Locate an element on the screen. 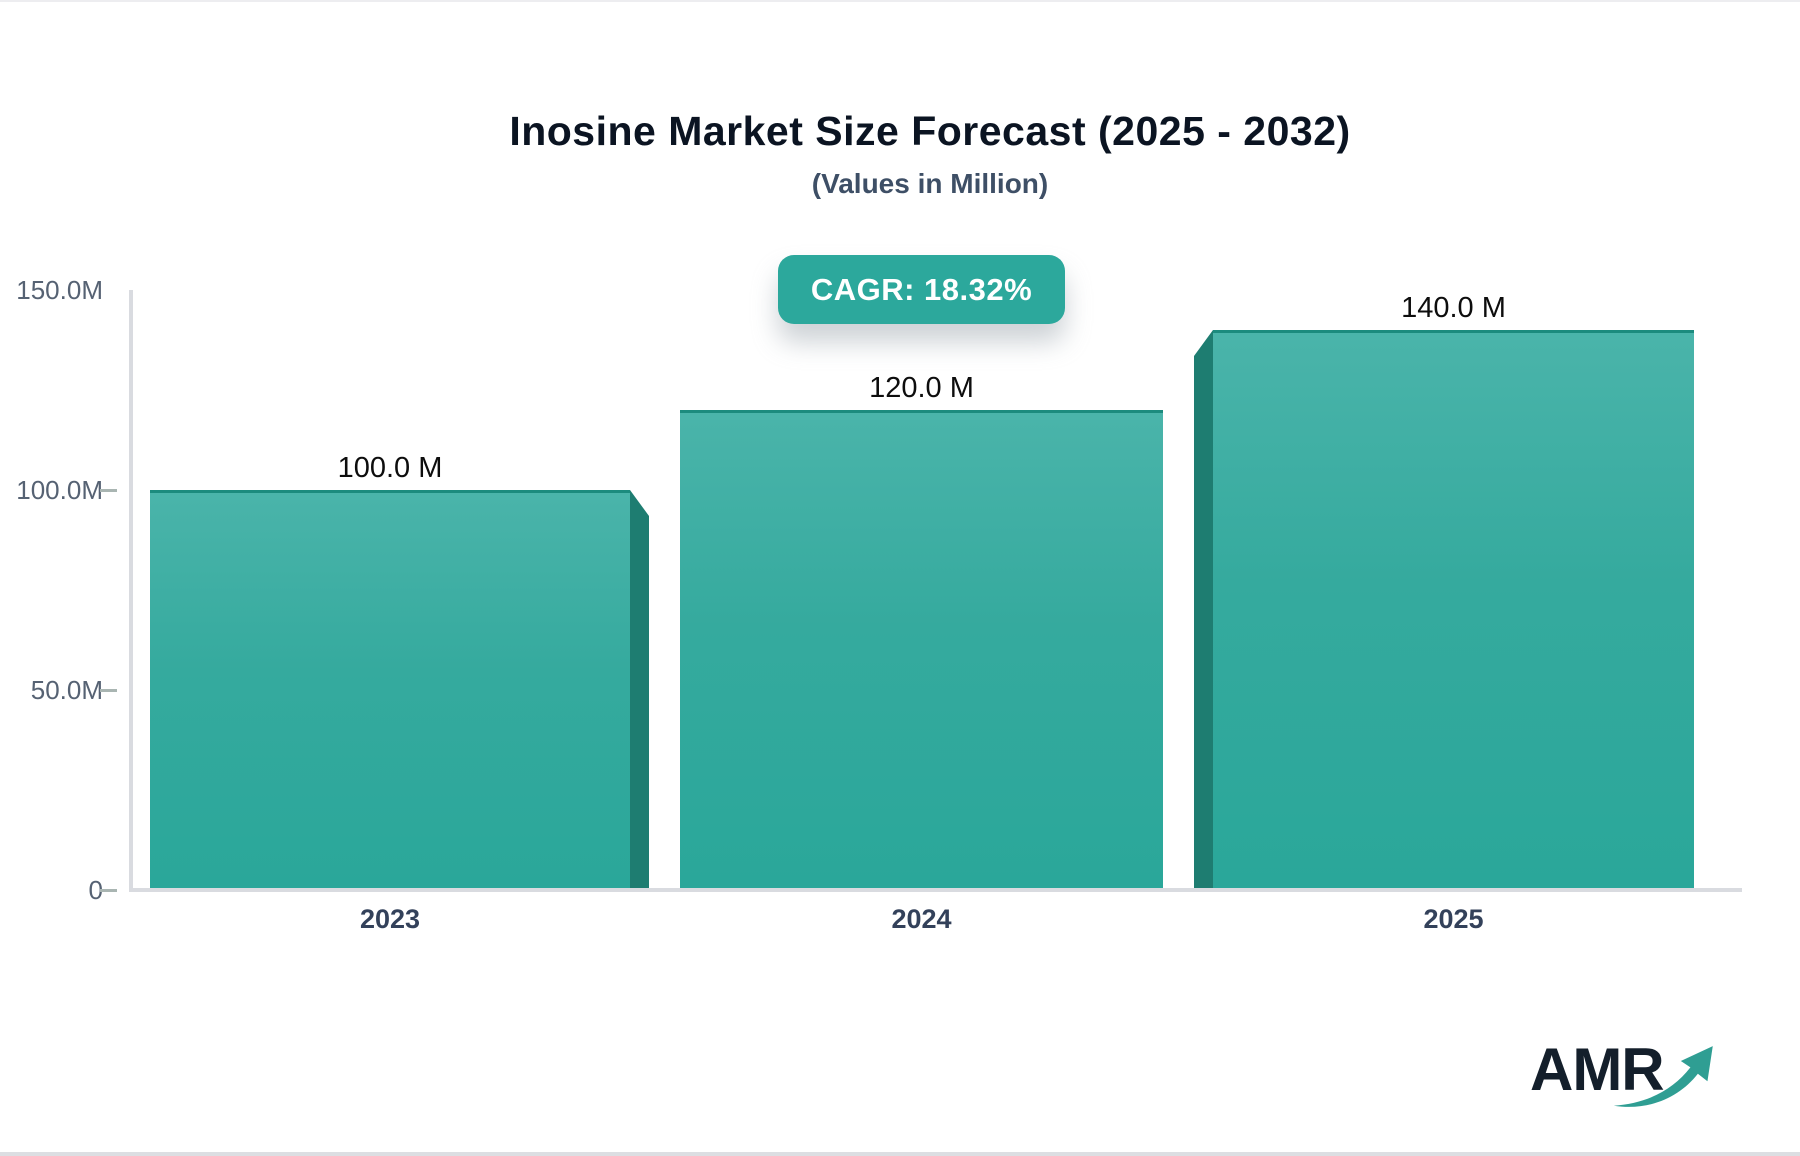  bar-value-label: 120.0 M is located at coordinates (921, 388).